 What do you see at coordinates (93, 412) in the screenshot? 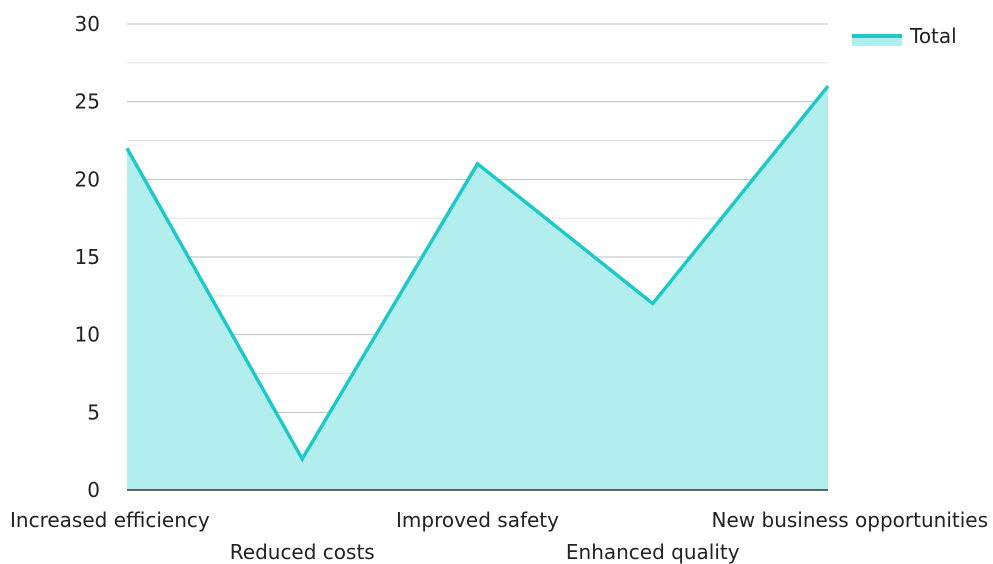
I see `y-tick-label: 5` at bounding box center [93, 412].